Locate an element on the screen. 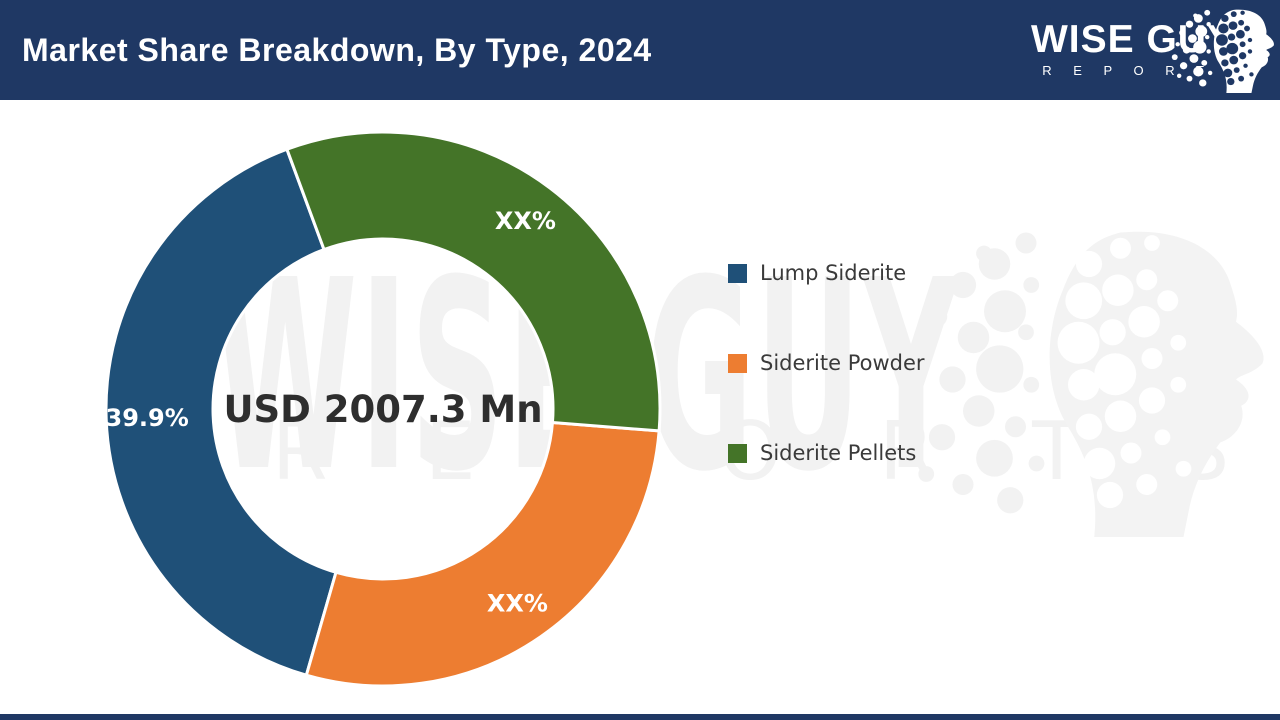  legend-label: Lump Siderite is located at coordinates (833, 273).